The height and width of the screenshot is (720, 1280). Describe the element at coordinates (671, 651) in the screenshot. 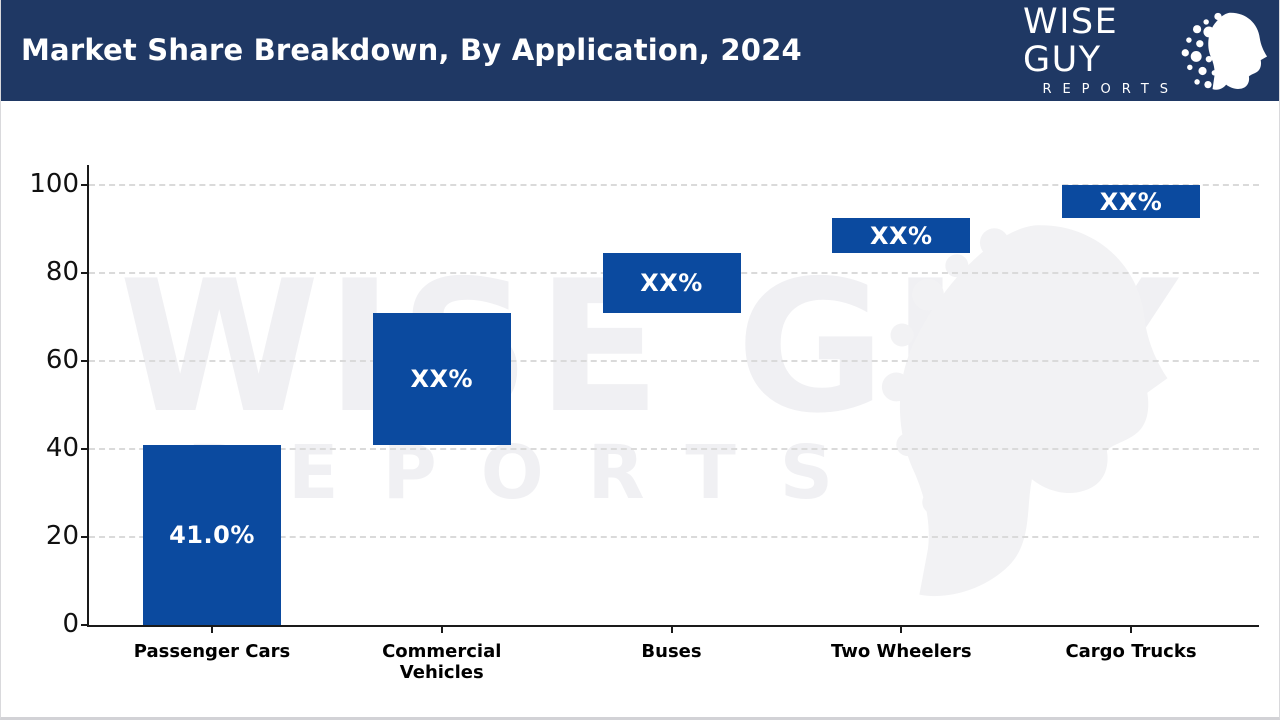

I see `x-axis-category-label: Buses` at that location.